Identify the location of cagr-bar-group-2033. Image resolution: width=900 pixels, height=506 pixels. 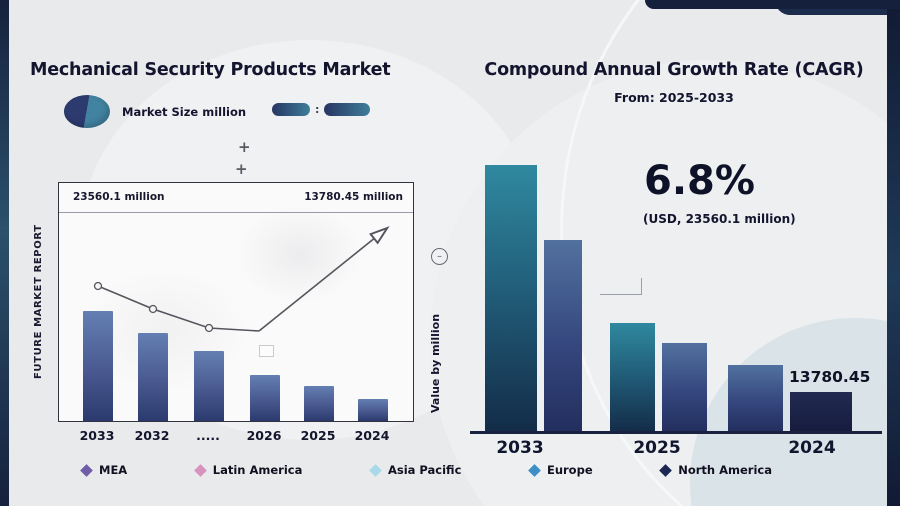
(533, 298).